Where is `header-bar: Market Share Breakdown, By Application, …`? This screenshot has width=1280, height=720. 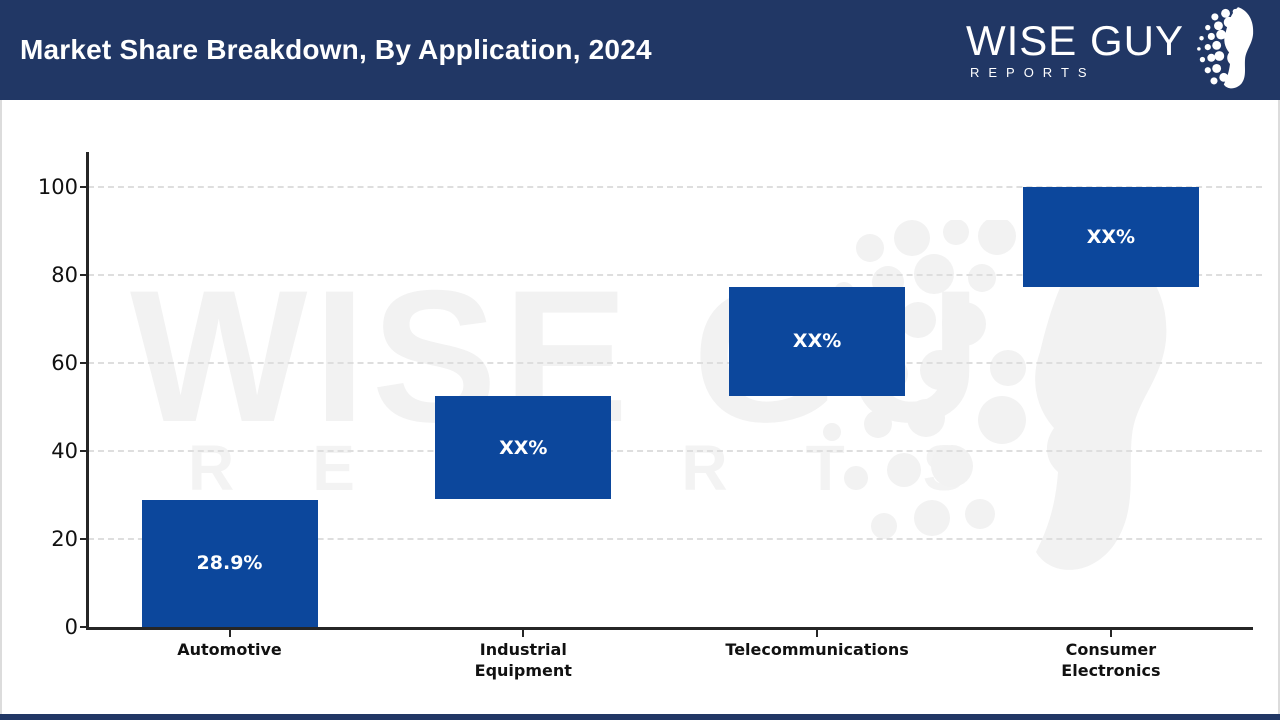 header-bar: Market Share Breakdown, By Application, … is located at coordinates (640, 50).